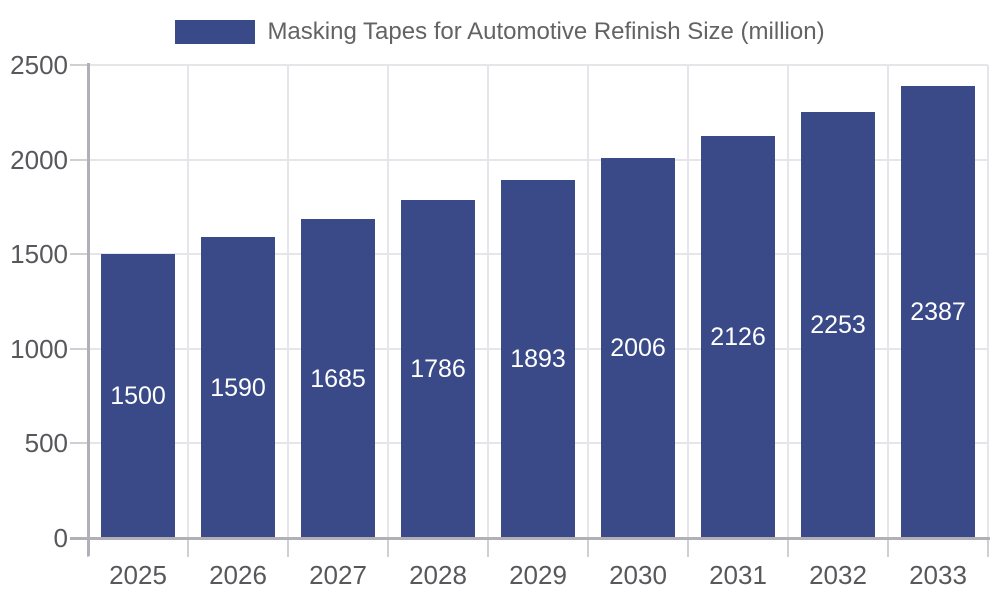  I want to click on bar-value-label: 1786, so click(438, 369).